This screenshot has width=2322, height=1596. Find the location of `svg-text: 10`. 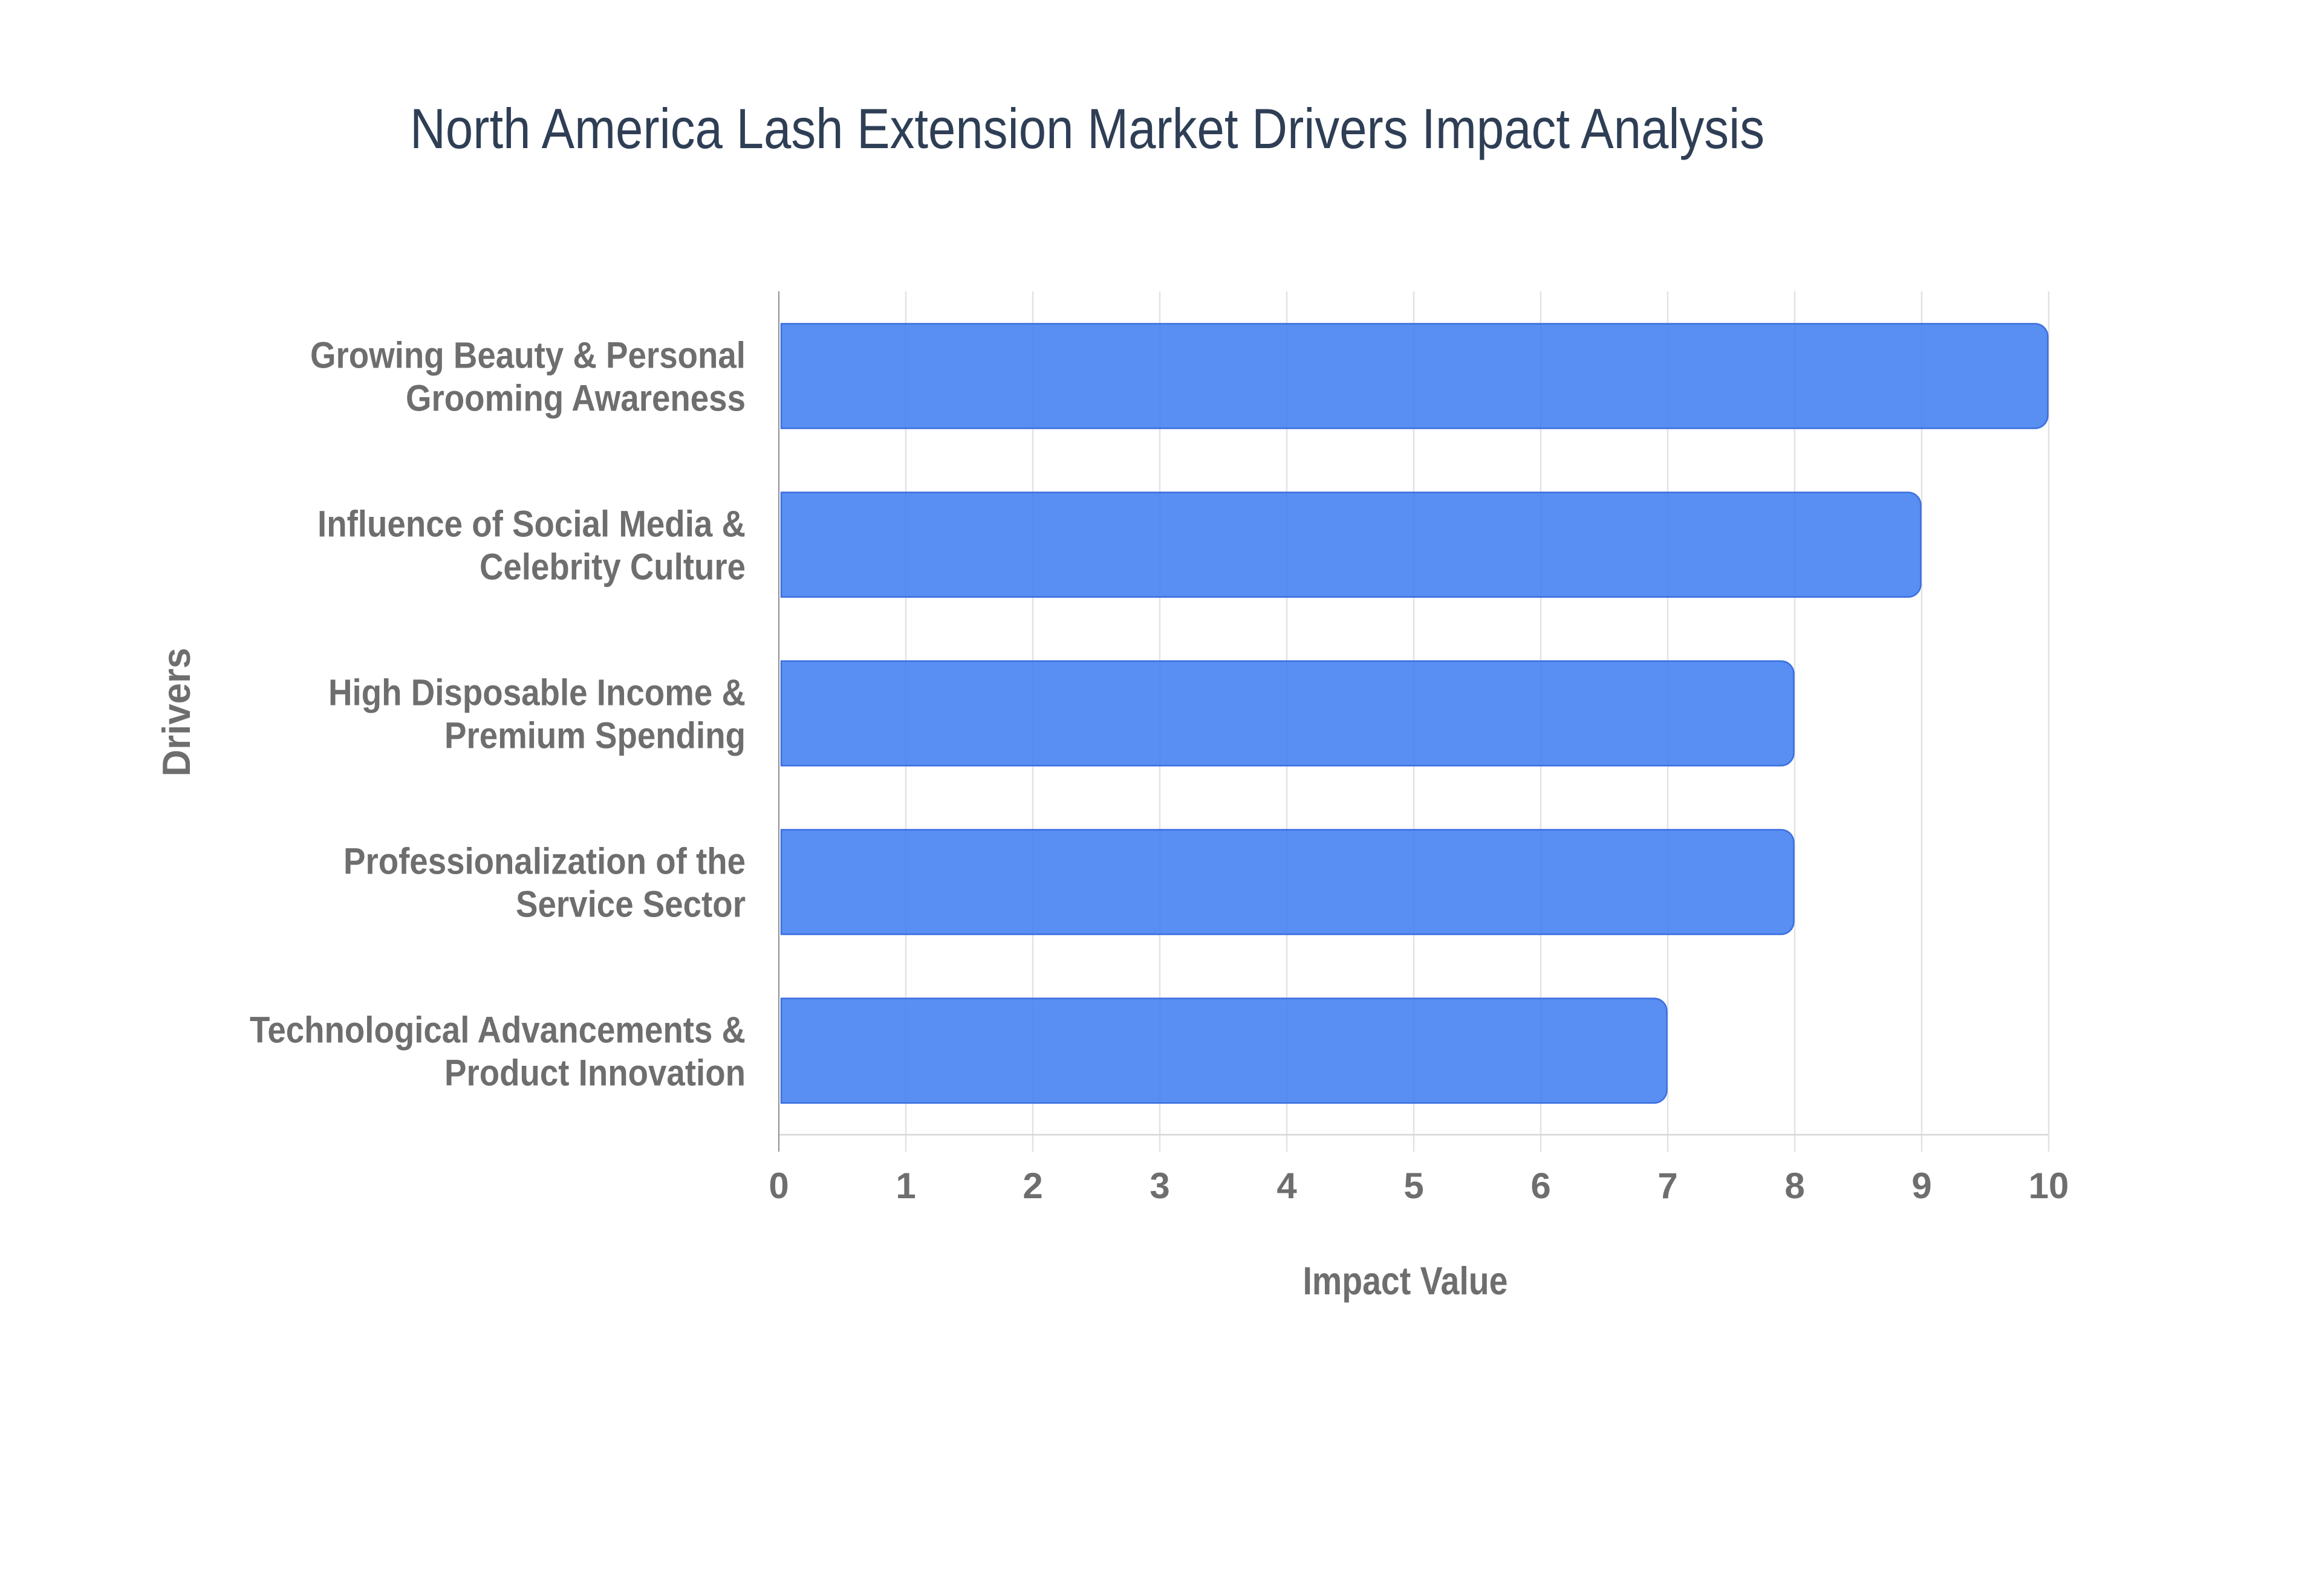

svg-text: 10 is located at coordinates (2049, 1186).